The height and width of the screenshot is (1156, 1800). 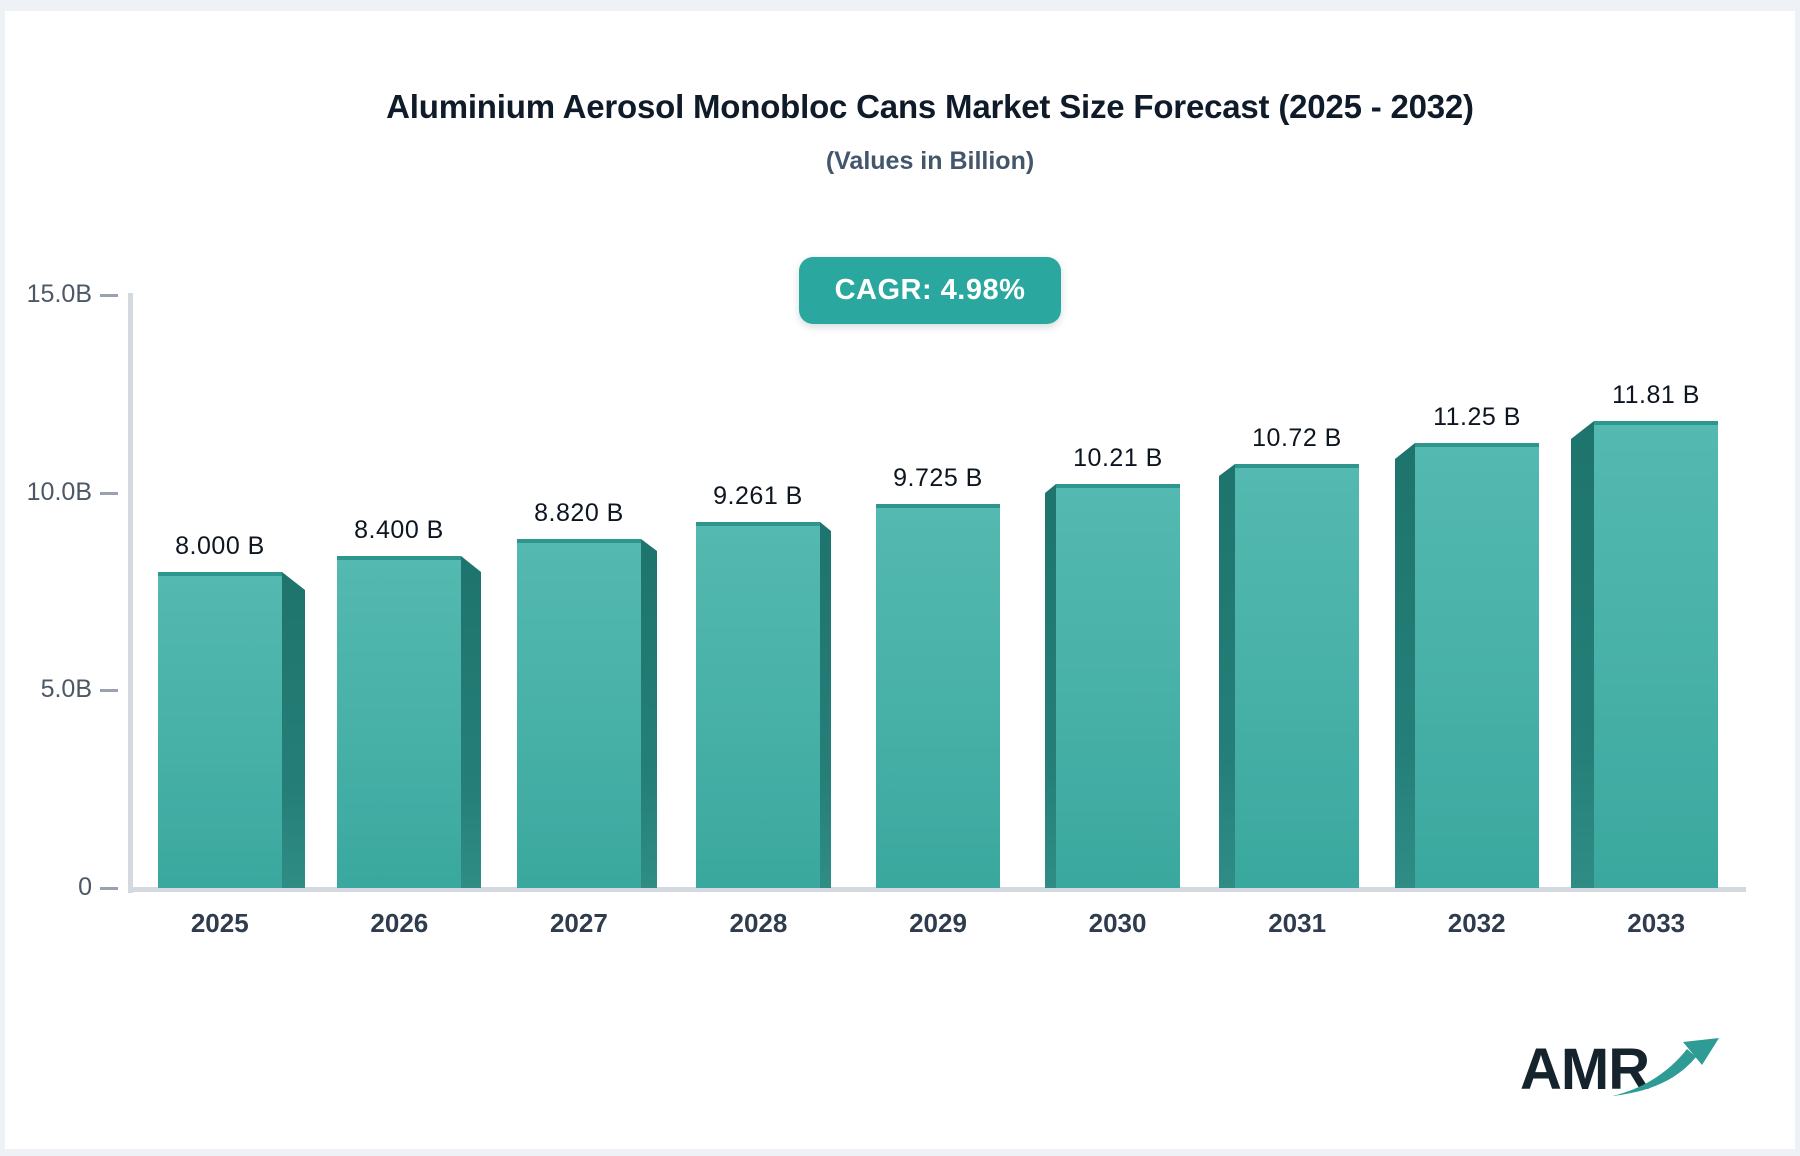 What do you see at coordinates (85, 887) in the screenshot?
I see `y-axis-tick-label: 0` at bounding box center [85, 887].